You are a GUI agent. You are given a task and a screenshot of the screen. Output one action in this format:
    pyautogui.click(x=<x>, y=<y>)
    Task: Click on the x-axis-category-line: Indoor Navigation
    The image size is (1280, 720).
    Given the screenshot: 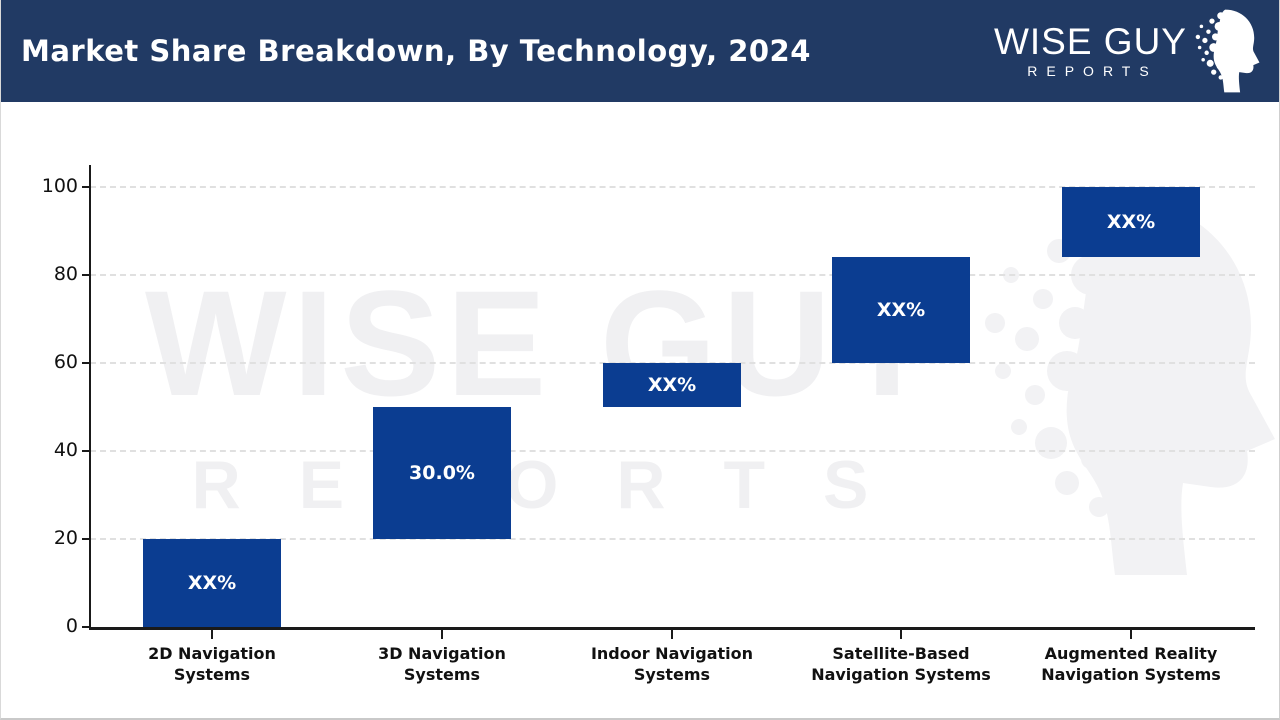 What is the action you would take?
    pyautogui.click(x=672, y=653)
    